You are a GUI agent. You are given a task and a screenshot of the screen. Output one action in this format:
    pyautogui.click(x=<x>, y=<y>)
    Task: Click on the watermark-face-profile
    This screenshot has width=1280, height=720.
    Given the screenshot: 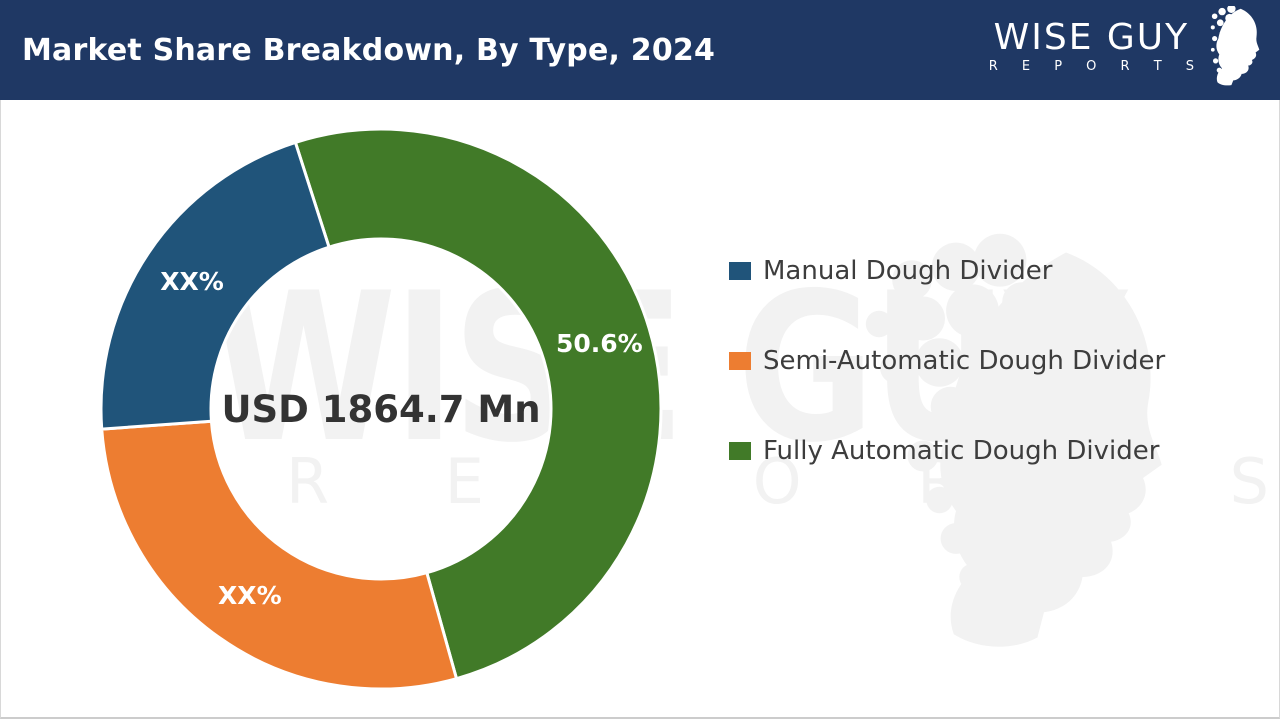 What is the action you would take?
    pyautogui.click(x=1013, y=440)
    